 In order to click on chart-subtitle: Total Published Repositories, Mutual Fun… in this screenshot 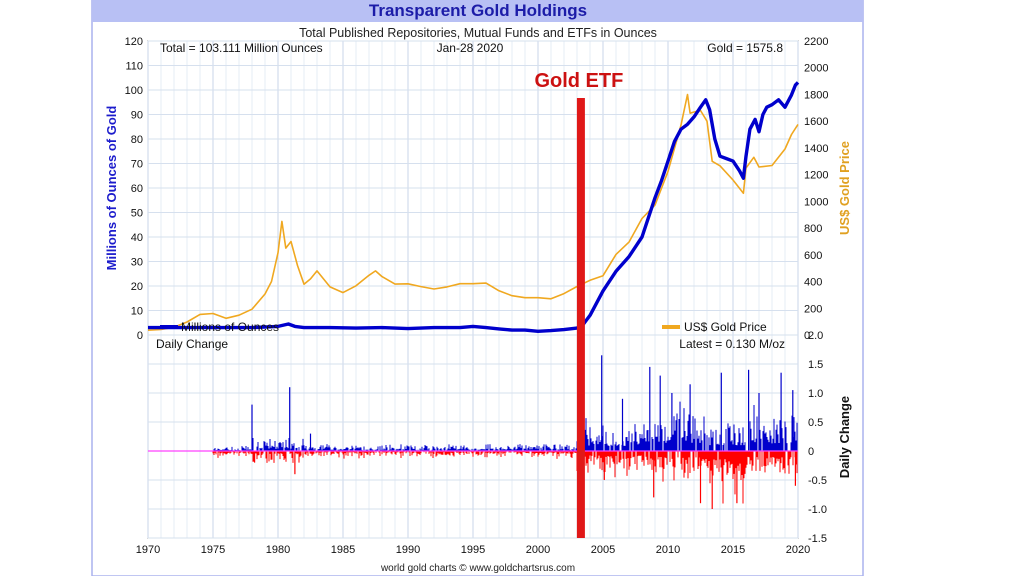, I will do `click(478, 33)`.